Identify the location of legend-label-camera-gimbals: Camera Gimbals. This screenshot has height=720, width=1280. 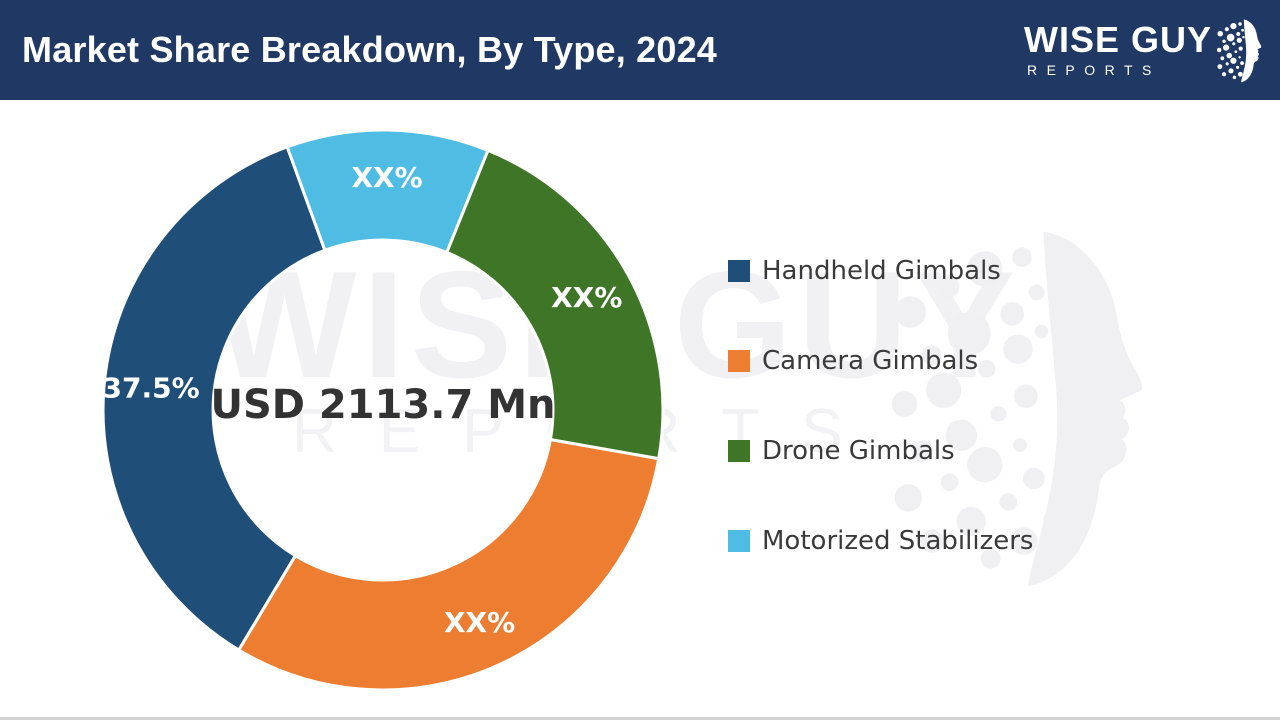
(870, 361).